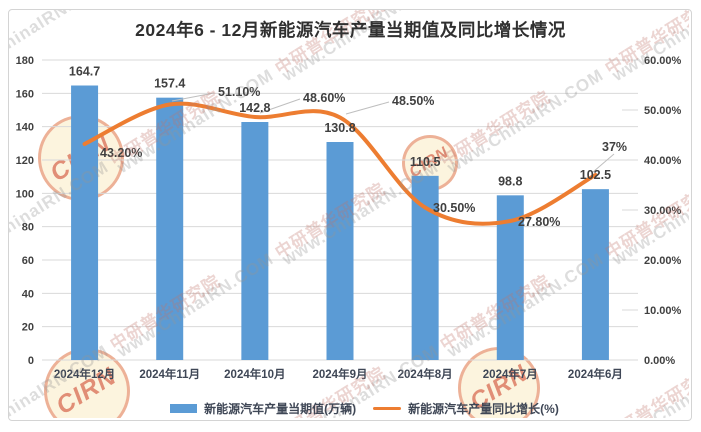  What do you see at coordinates (324, 98) in the screenshot?
I see `line-value-label: 48.60%` at bounding box center [324, 98].